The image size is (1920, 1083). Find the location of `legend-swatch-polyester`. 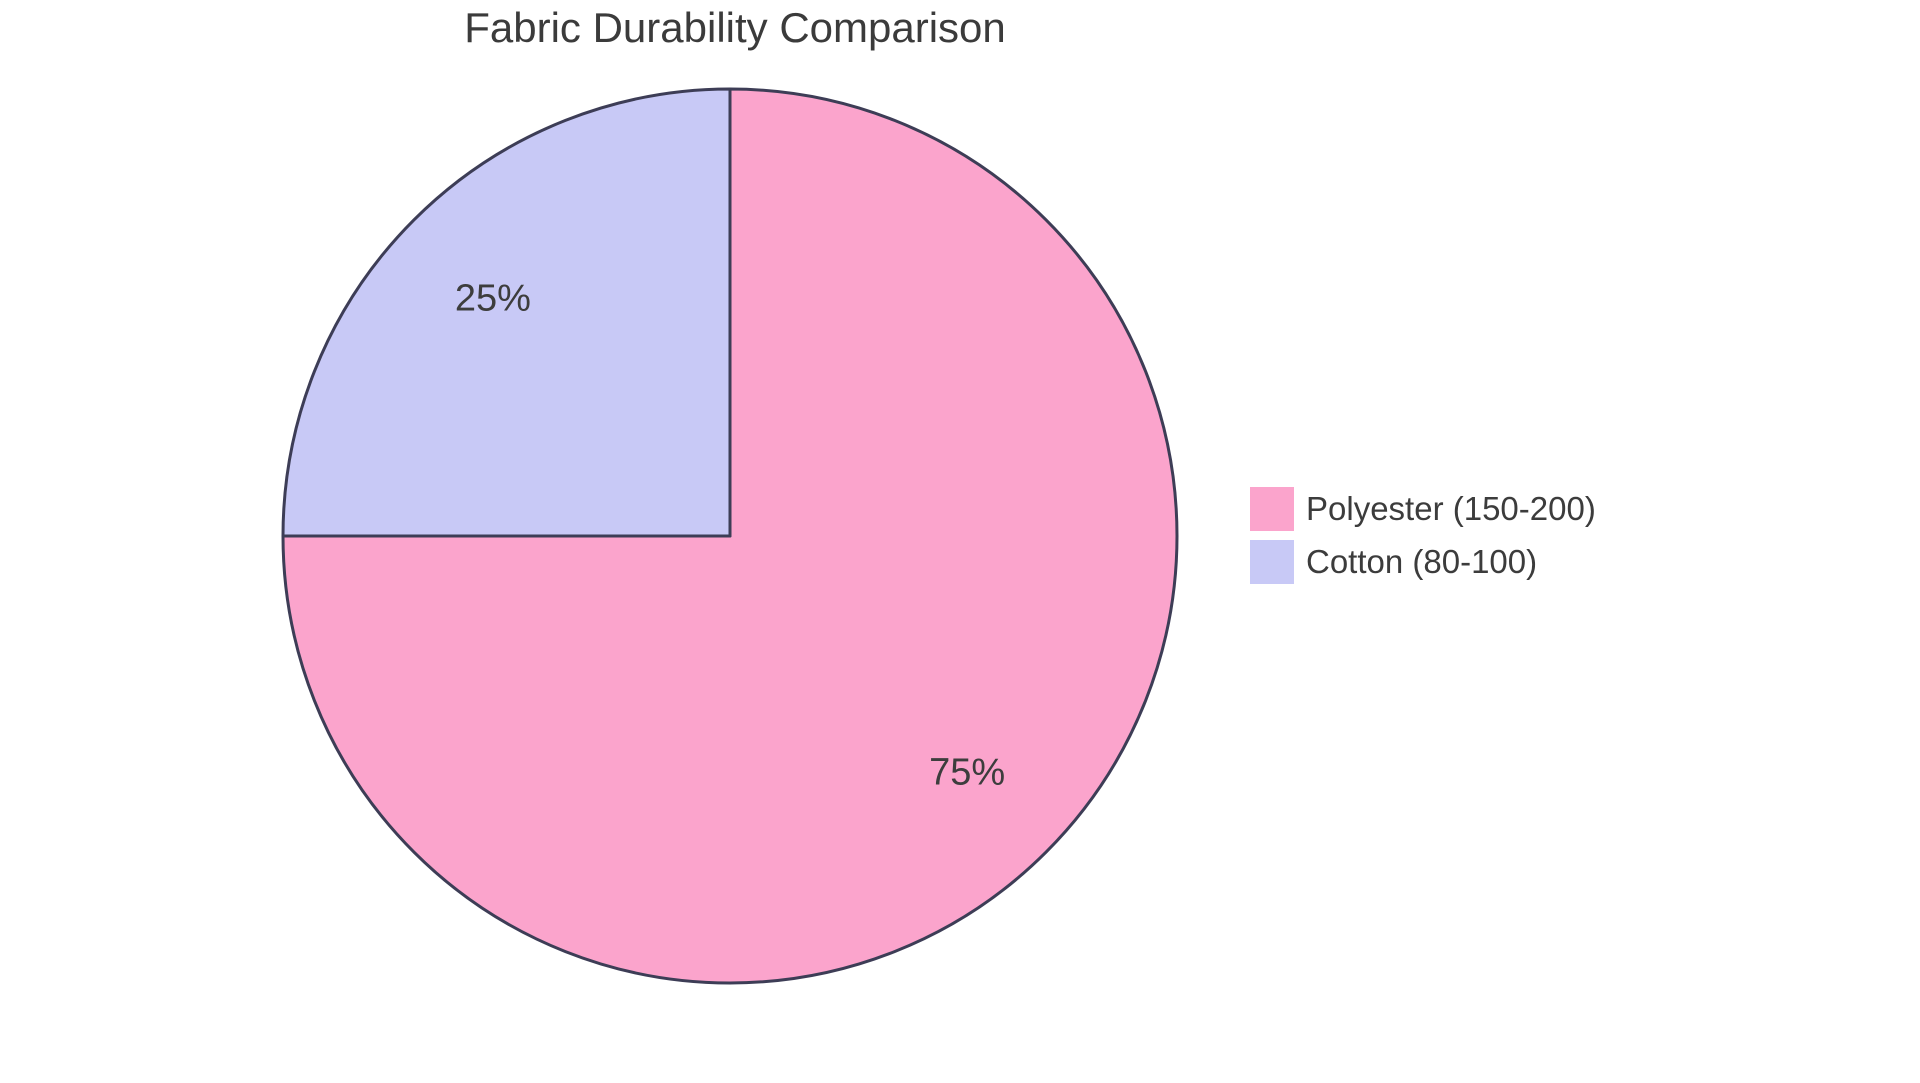

legend-swatch-polyester is located at coordinates (1272, 509).